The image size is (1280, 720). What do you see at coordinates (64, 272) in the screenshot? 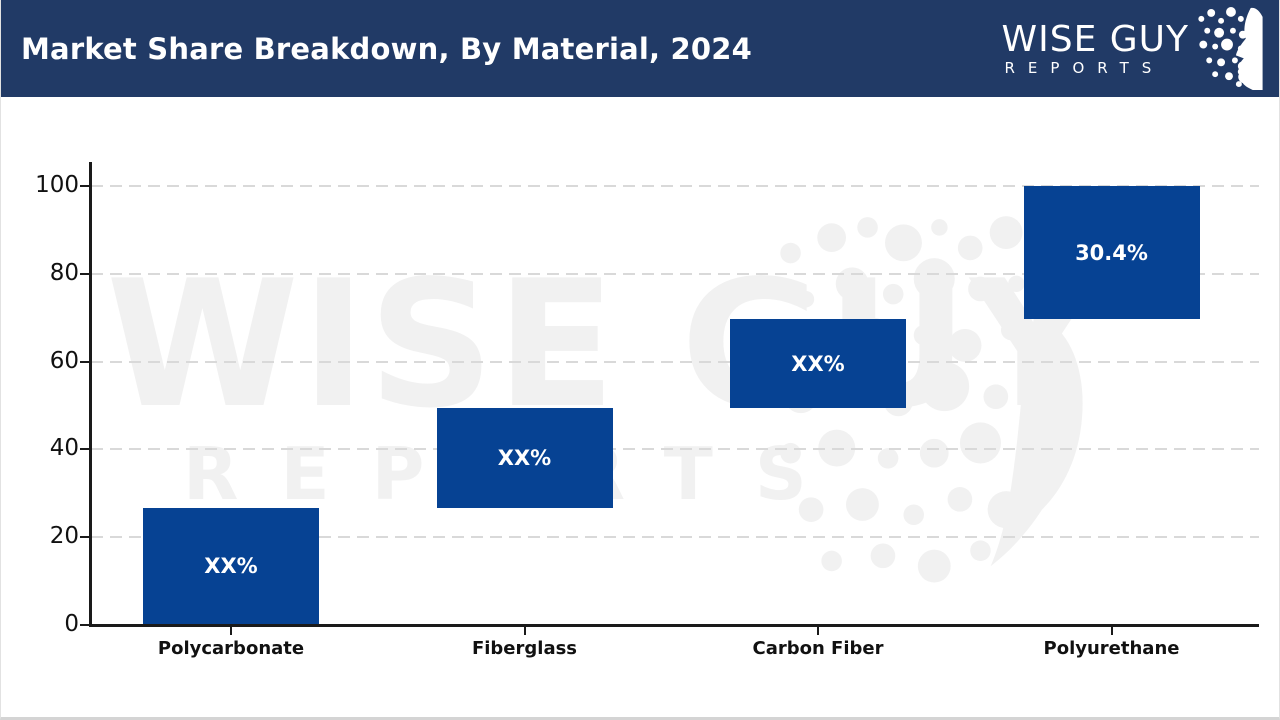
I see `y-tick-label: 80` at bounding box center [64, 272].